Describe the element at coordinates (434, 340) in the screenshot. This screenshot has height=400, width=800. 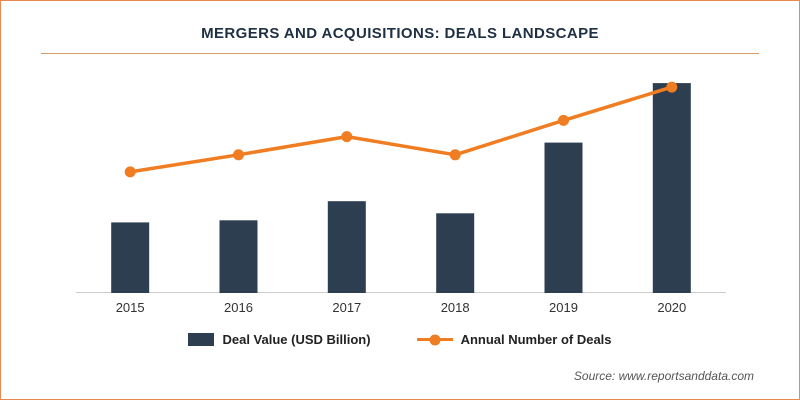
I see `line-swatch-icon` at that location.